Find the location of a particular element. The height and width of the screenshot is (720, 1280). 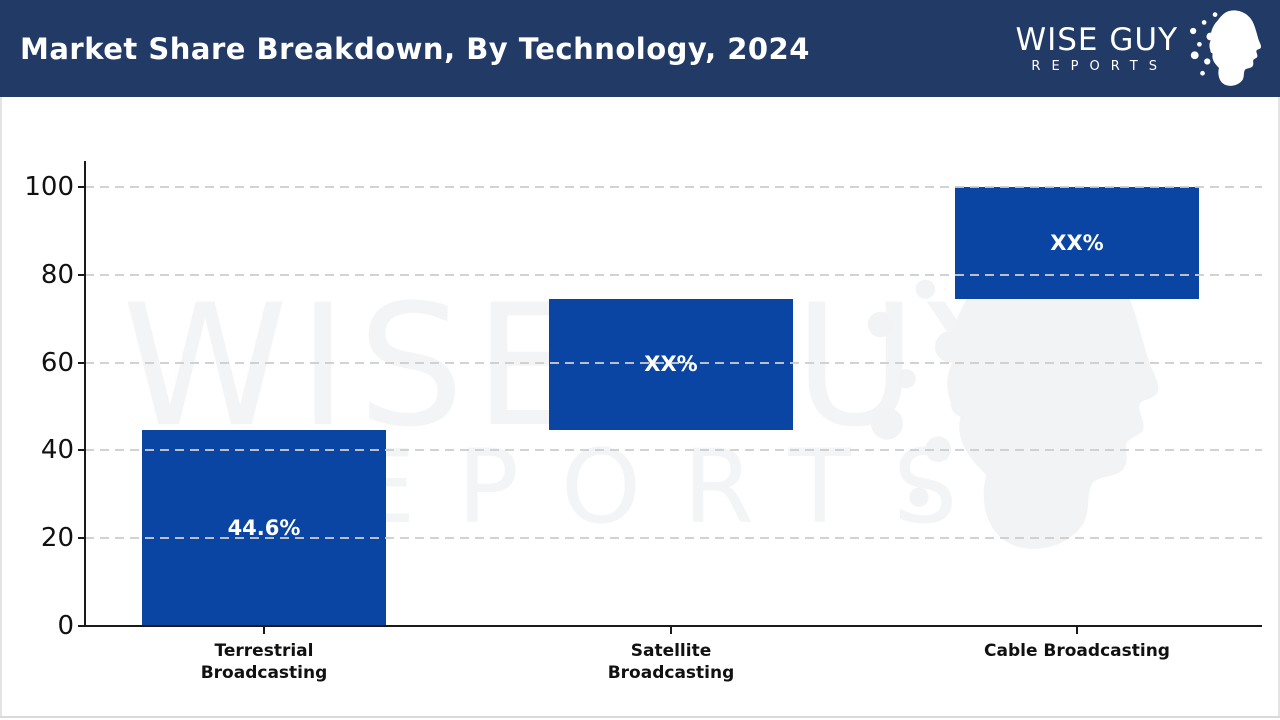

left-border is located at coordinates (1, 407).